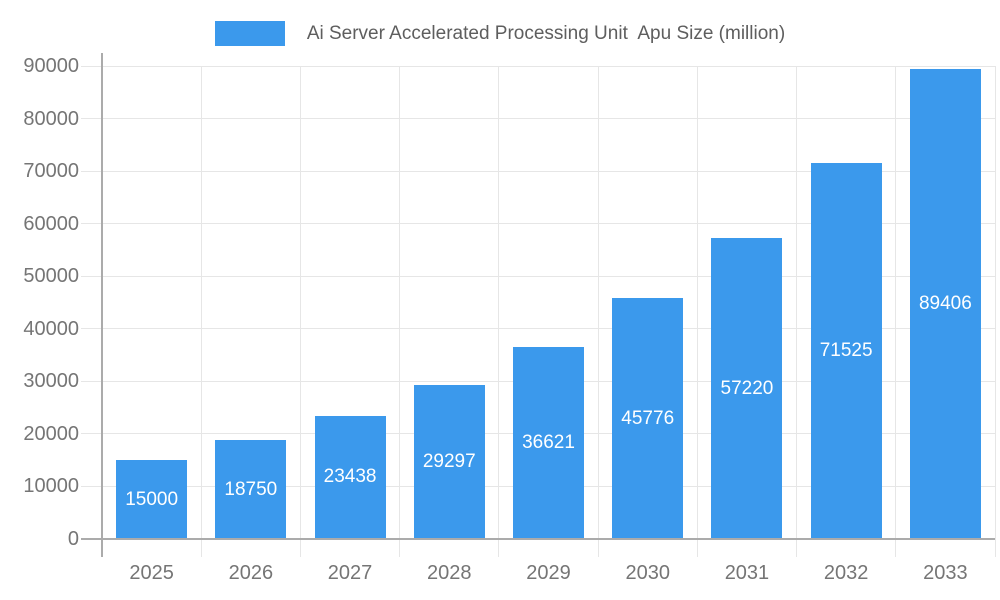 The height and width of the screenshot is (600, 1000). I want to click on bar-value-label: 89406, so click(945, 304).